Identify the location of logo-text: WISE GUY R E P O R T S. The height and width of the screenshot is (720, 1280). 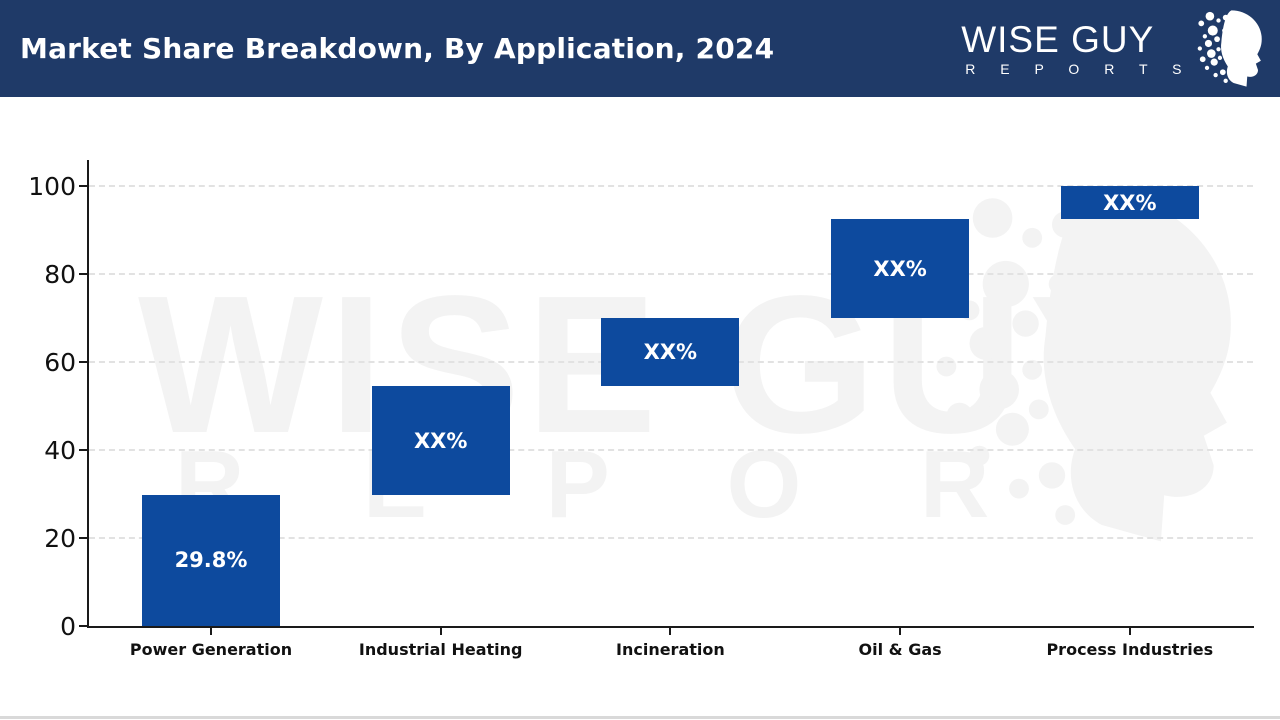
(1076, 49).